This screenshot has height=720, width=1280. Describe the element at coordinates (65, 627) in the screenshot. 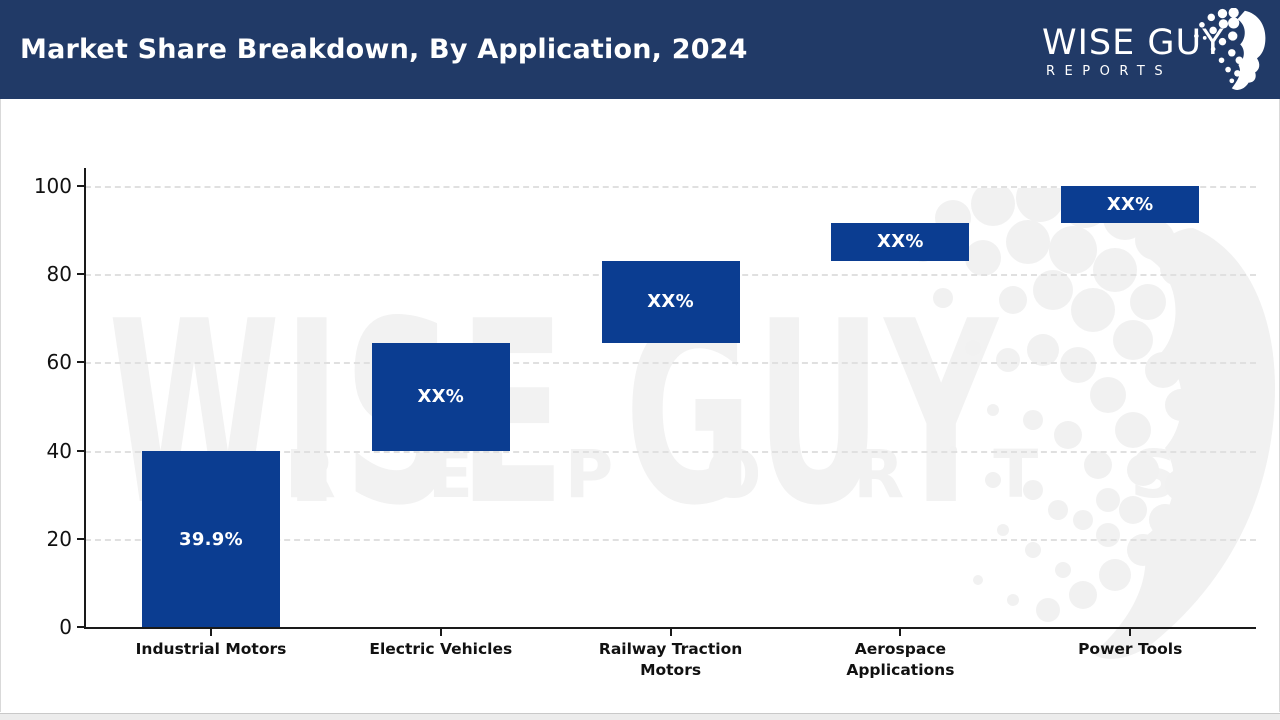

I see `y-tick-label-0: 0` at that location.